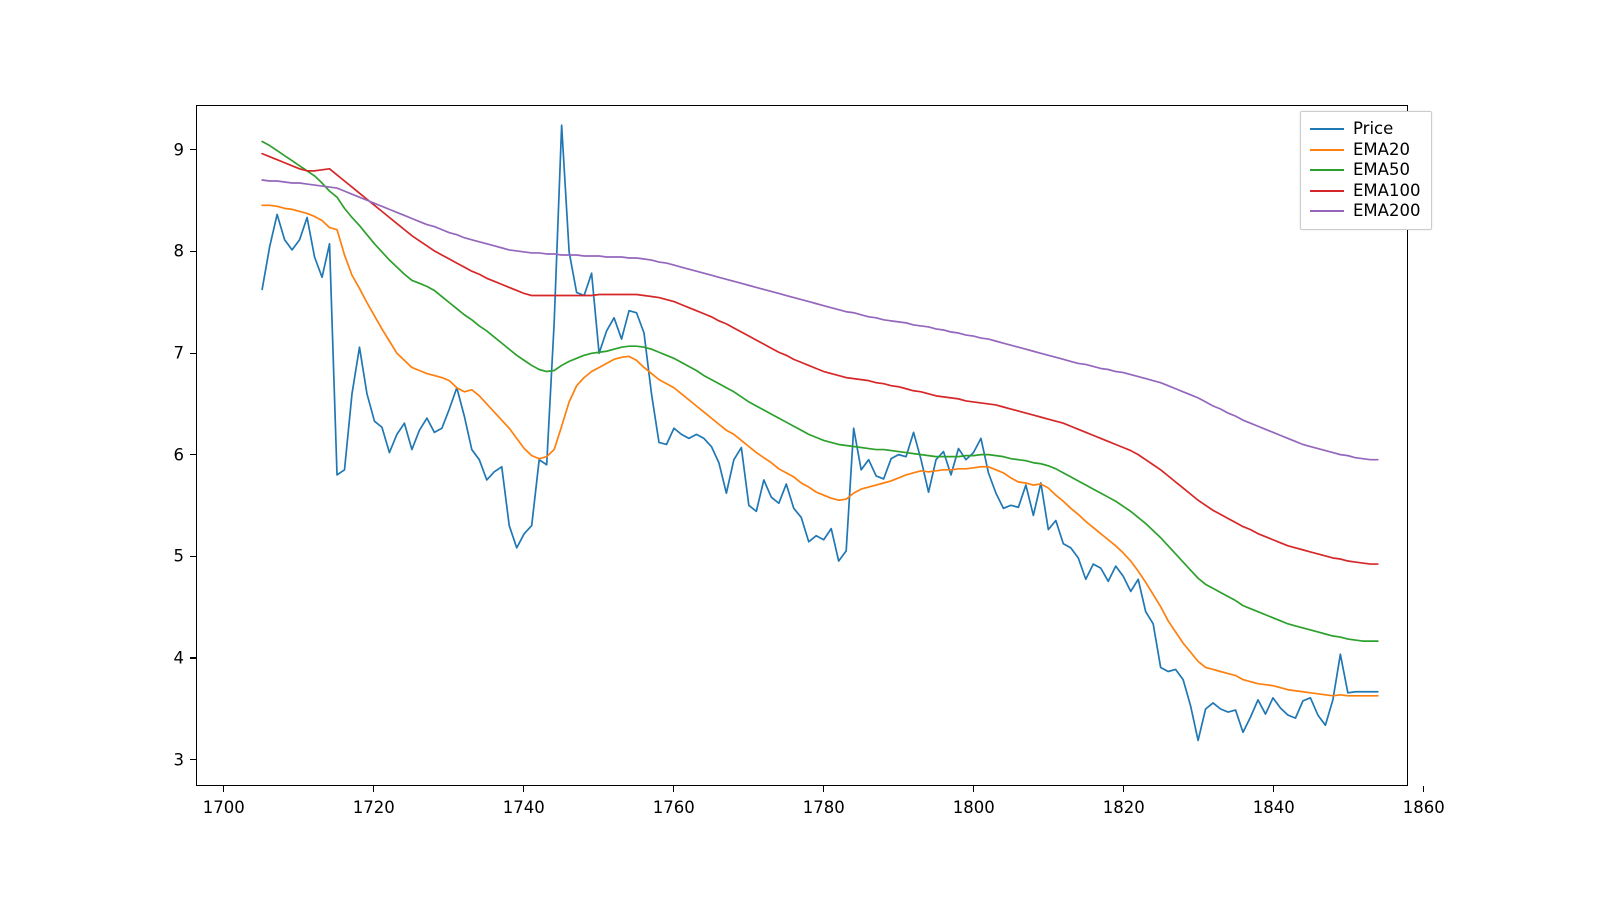 This screenshot has height=900, width=1600. Describe the element at coordinates (1423, 807) in the screenshot. I see `x-tick-label: 1860` at that location.